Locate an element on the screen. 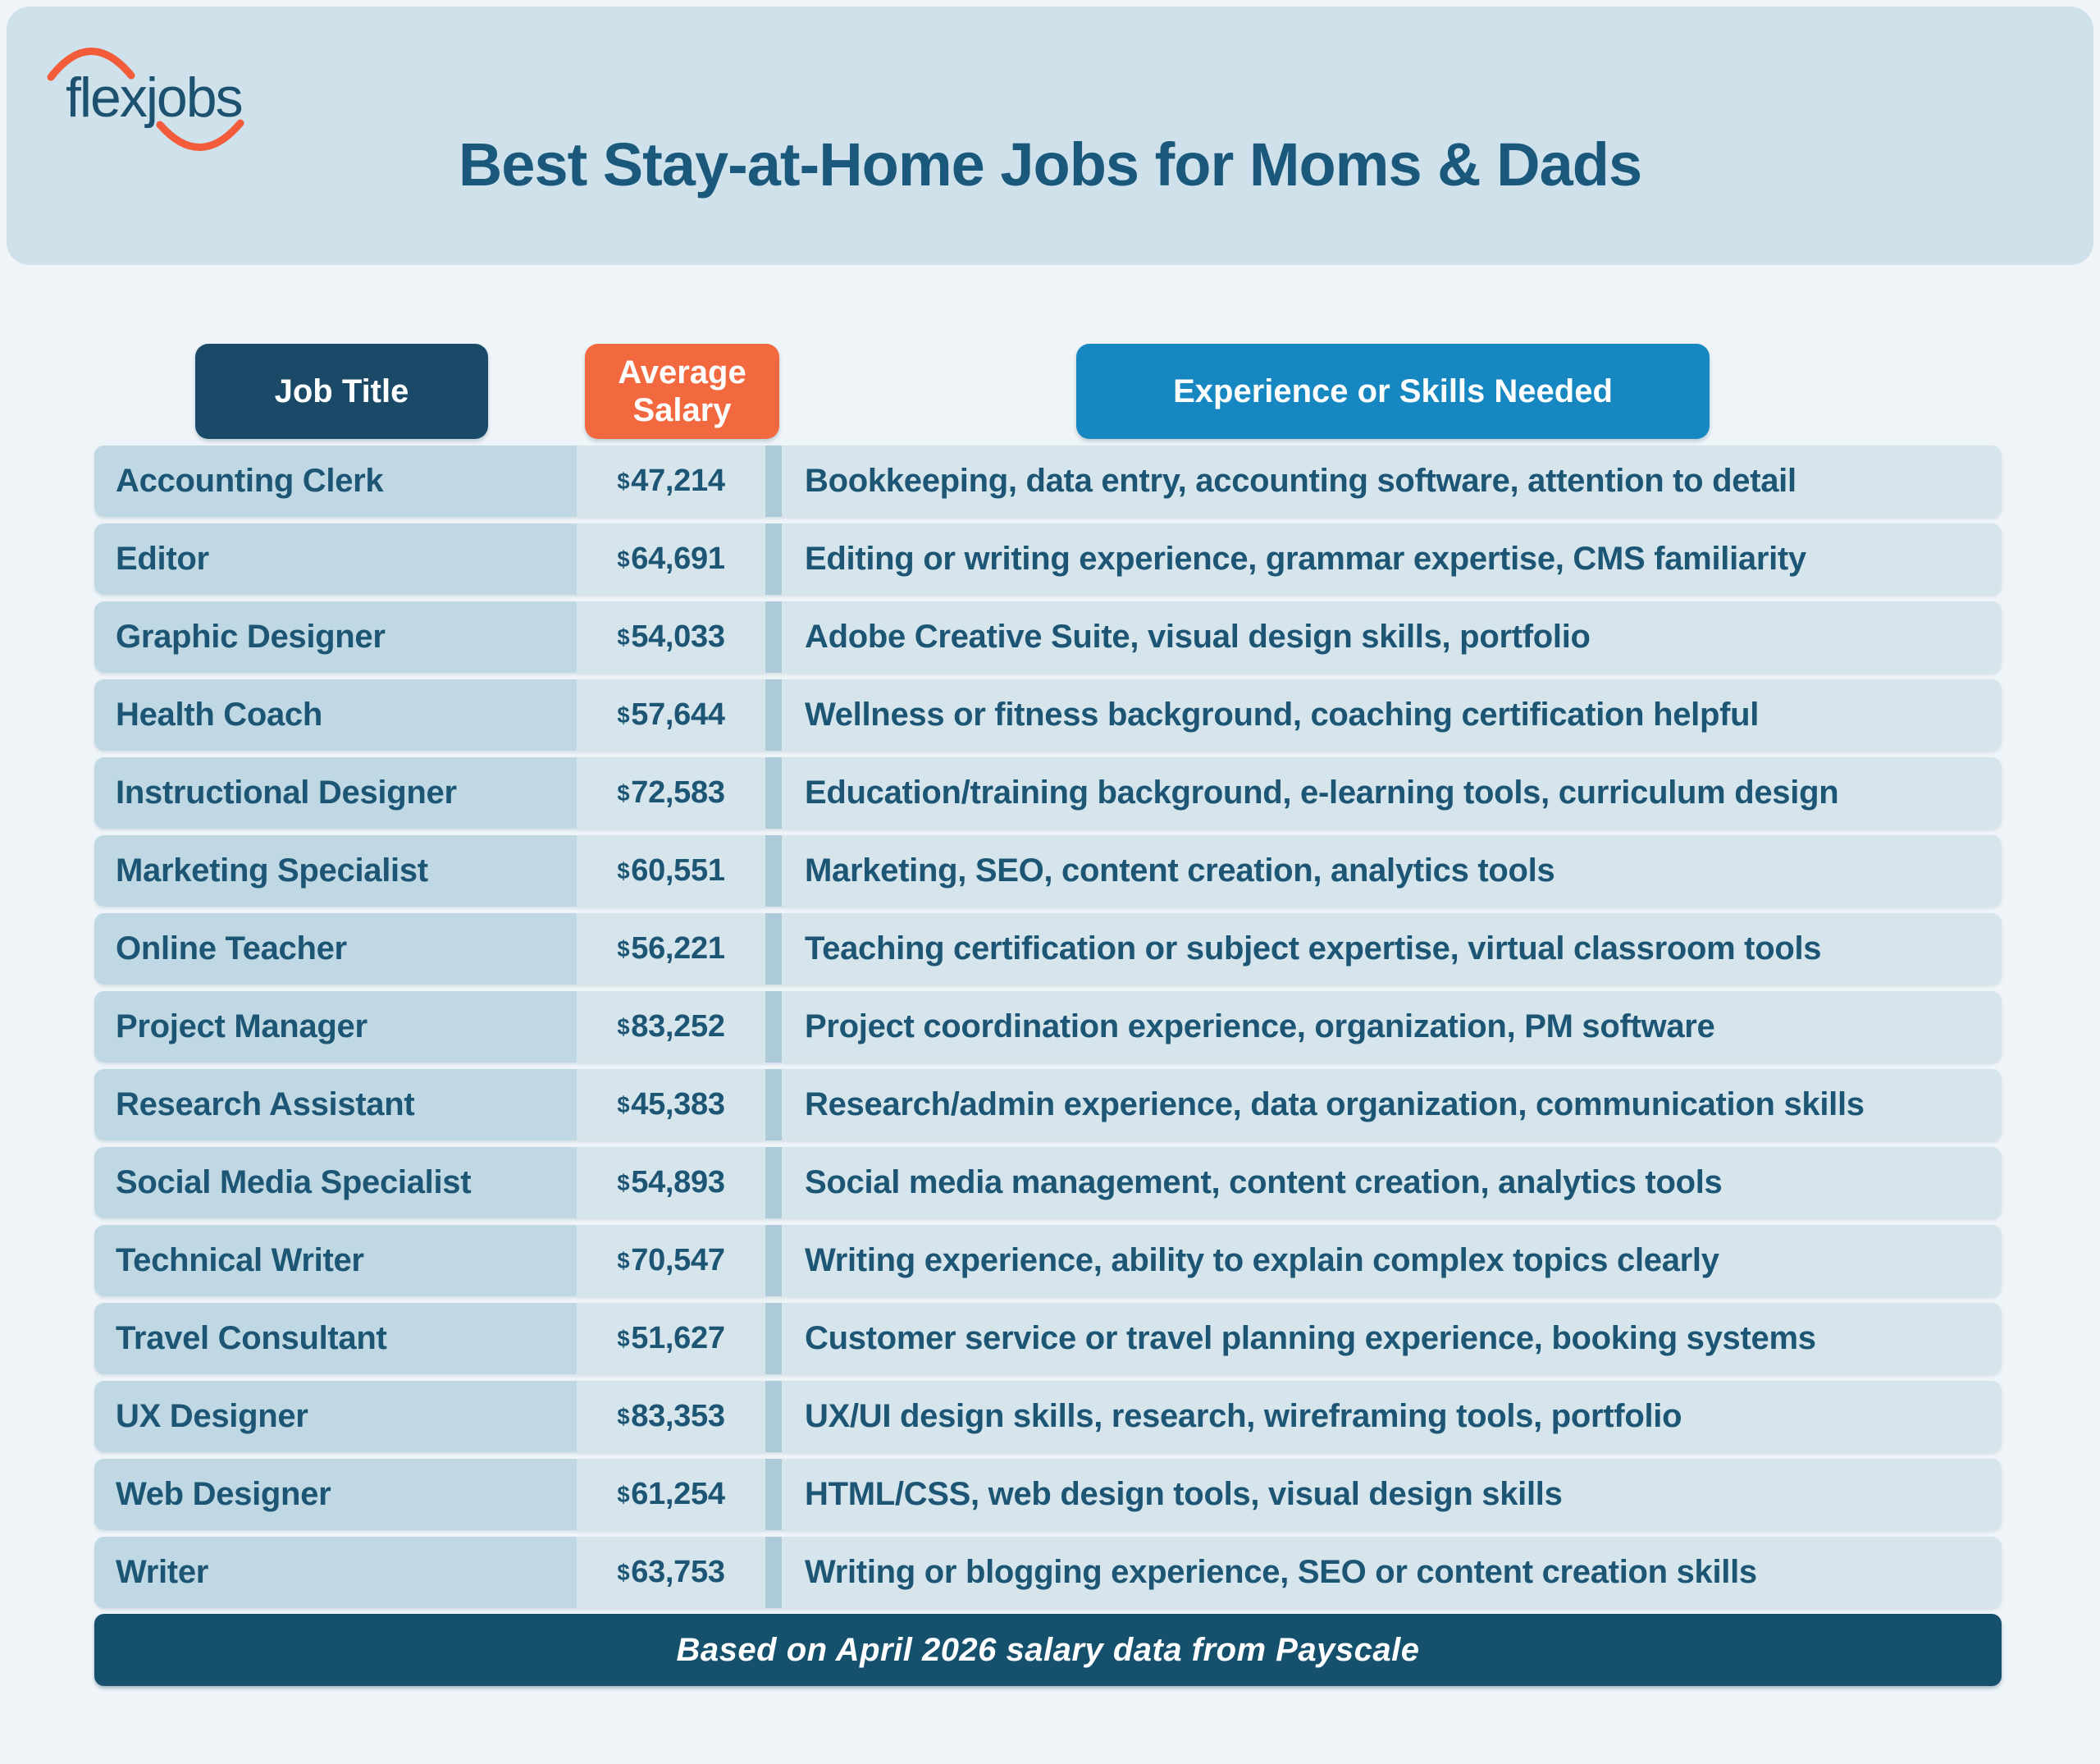  salary-cell: $60,551 is located at coordinates (671, 871).